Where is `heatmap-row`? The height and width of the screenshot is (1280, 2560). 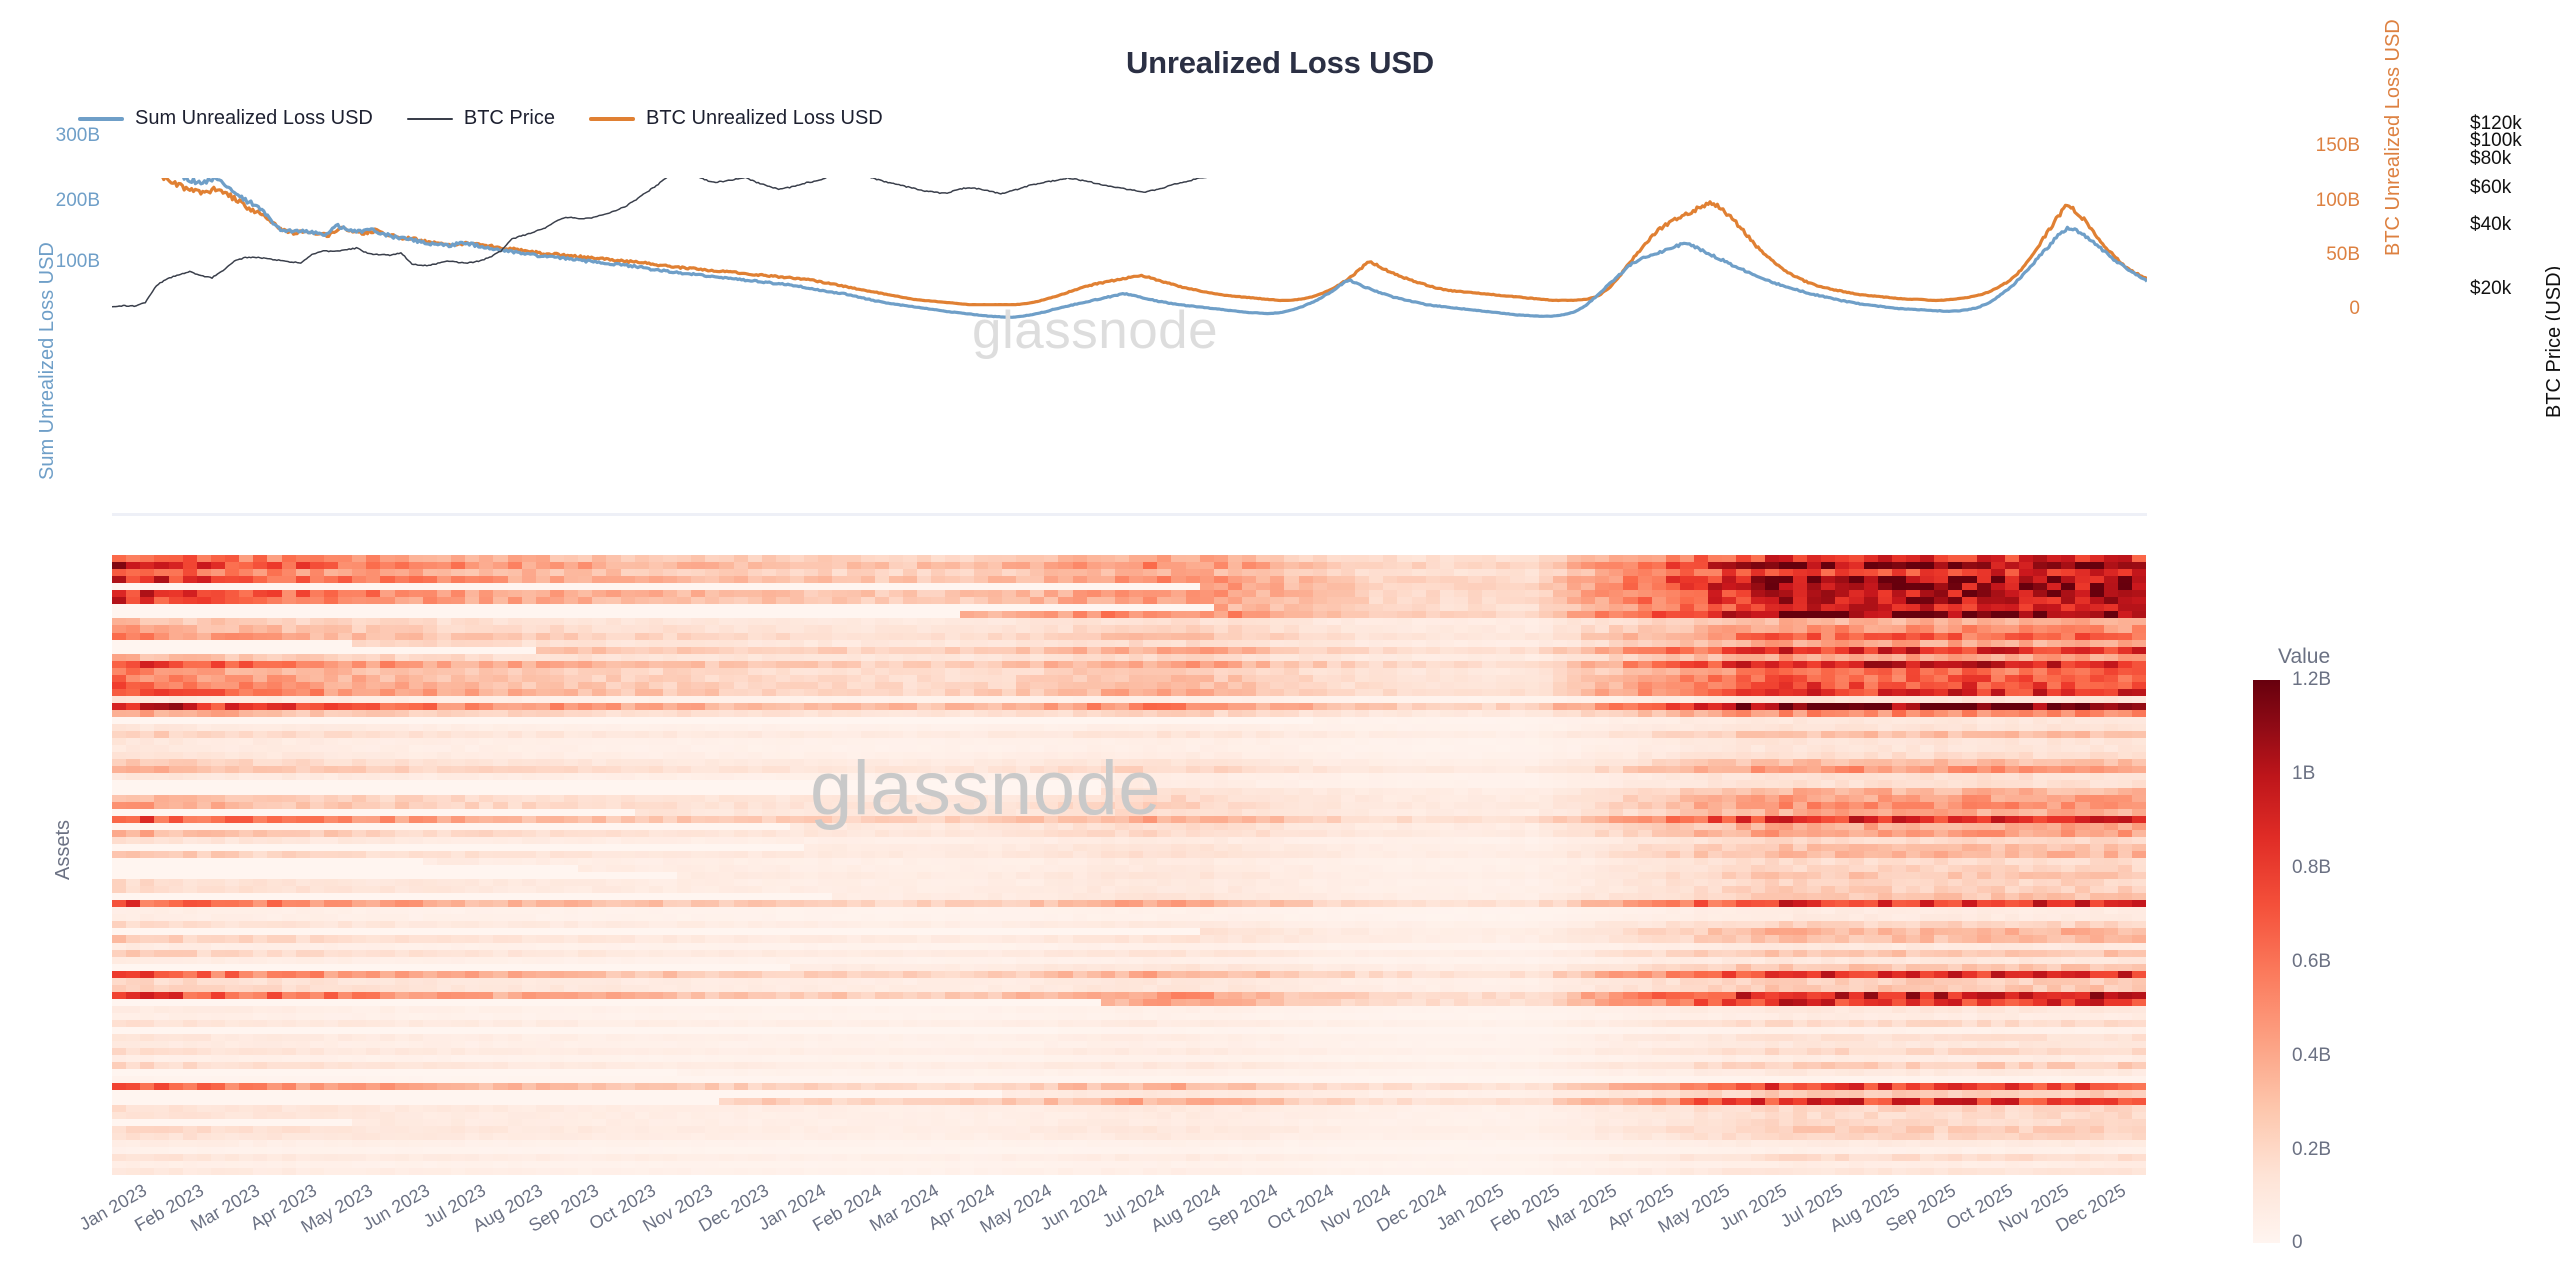 heatmap-row is located at coordinates (1129, 777).